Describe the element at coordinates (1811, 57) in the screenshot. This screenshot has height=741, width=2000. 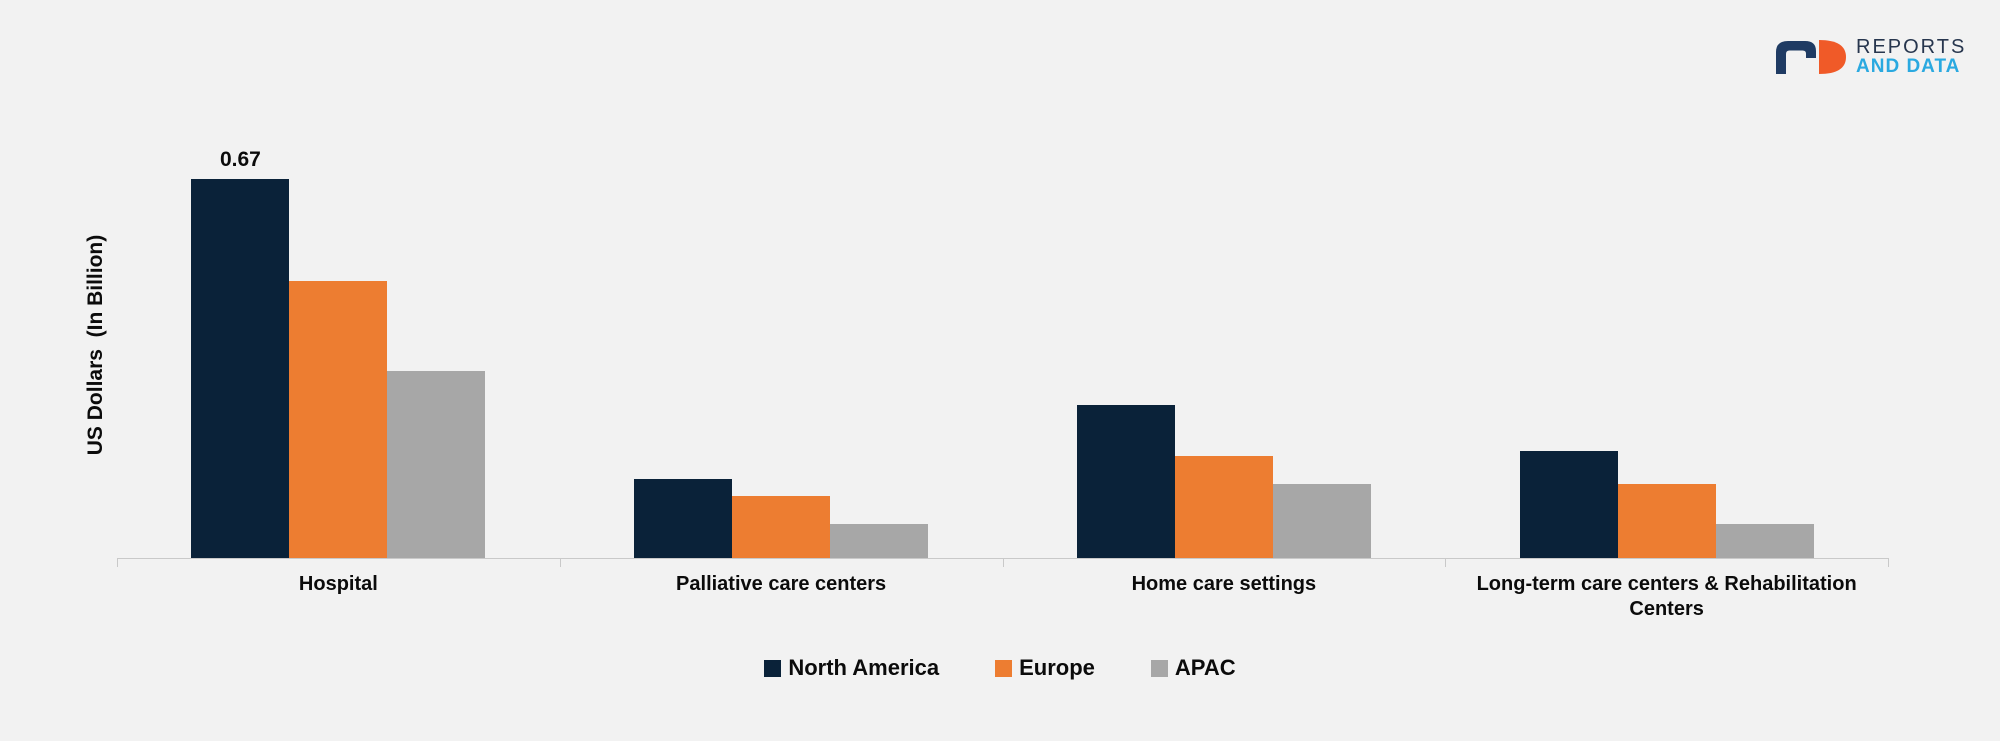
I see `logo-rd-icon` at that location.